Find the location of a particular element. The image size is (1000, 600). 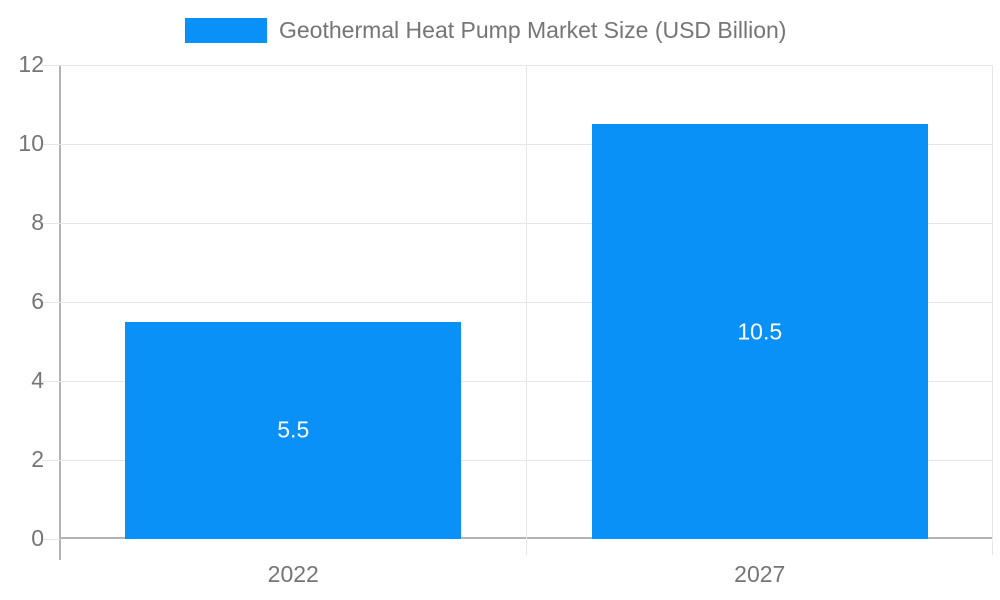

bar-2022 is located at coordinates (293, 430).